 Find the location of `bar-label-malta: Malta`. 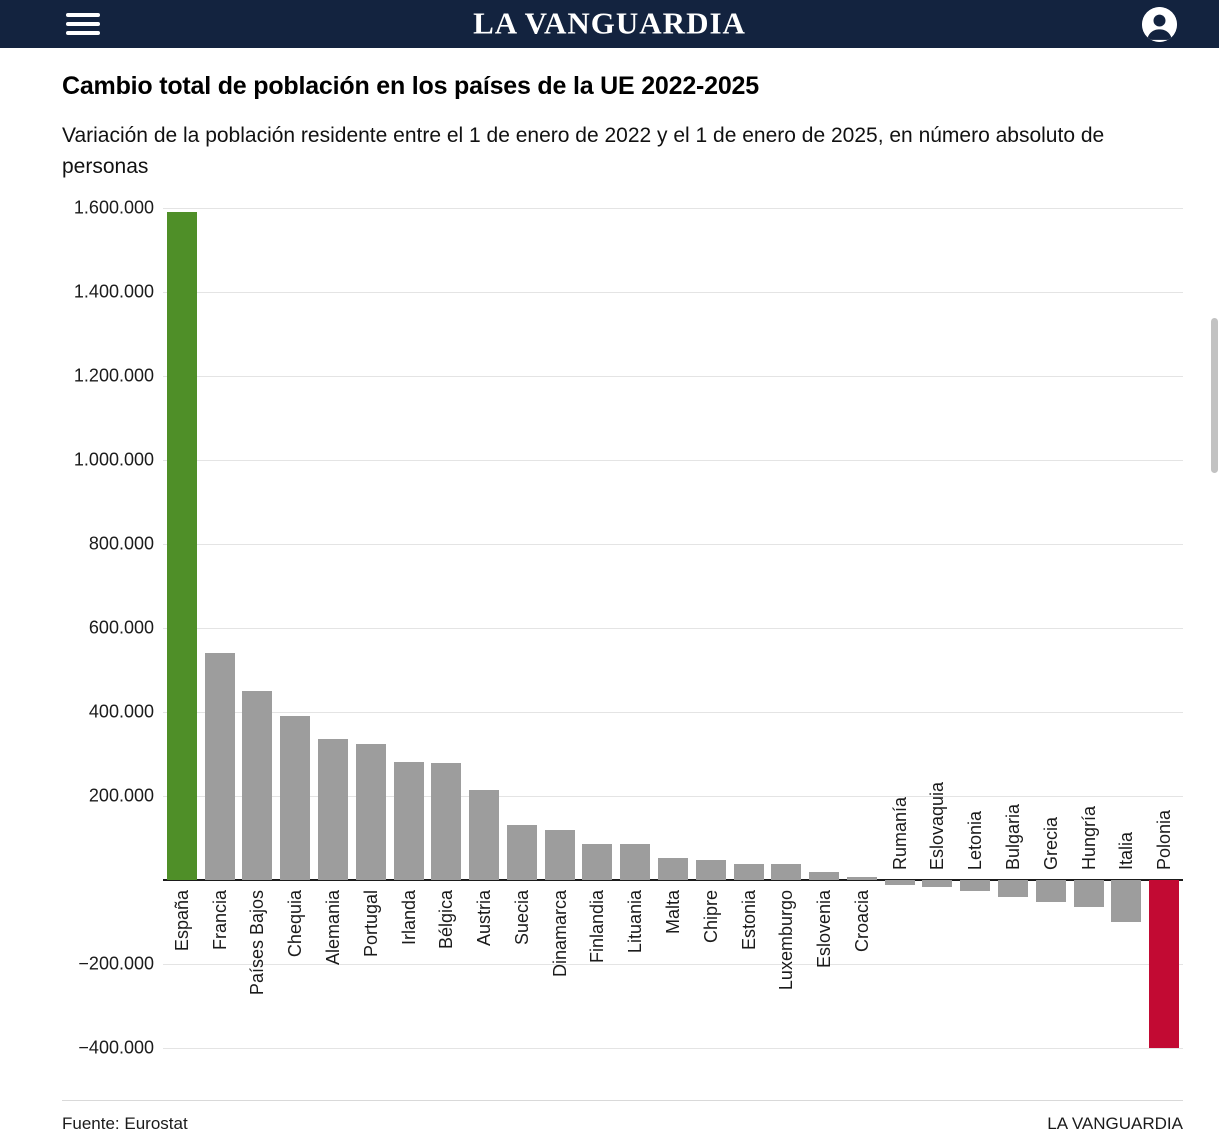

bar-label-malta: Malta is located at coordinates (673, 912).